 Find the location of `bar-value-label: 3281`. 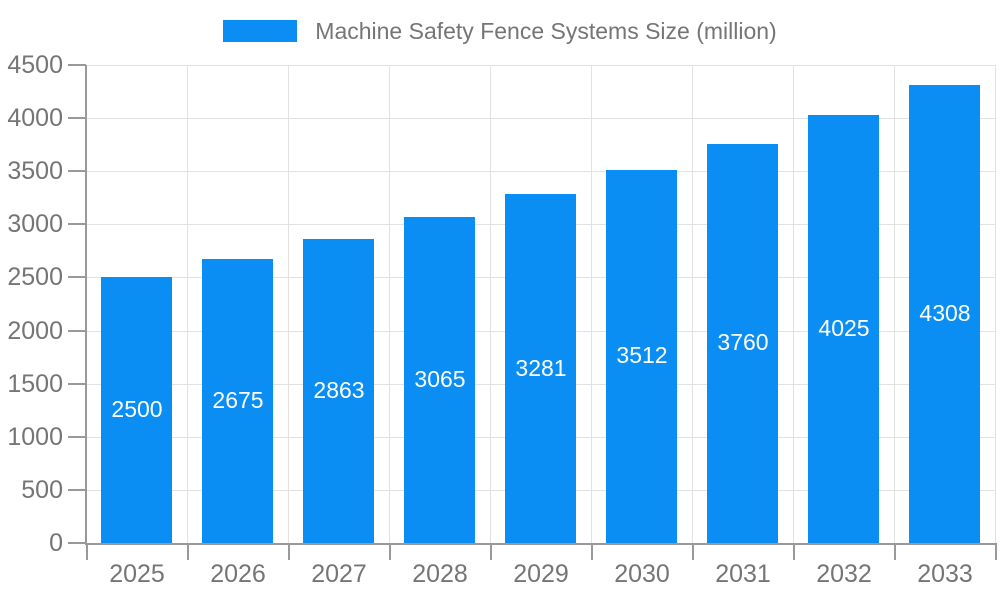

bar-value-label: 3281 is located at coordinates (541, 368).